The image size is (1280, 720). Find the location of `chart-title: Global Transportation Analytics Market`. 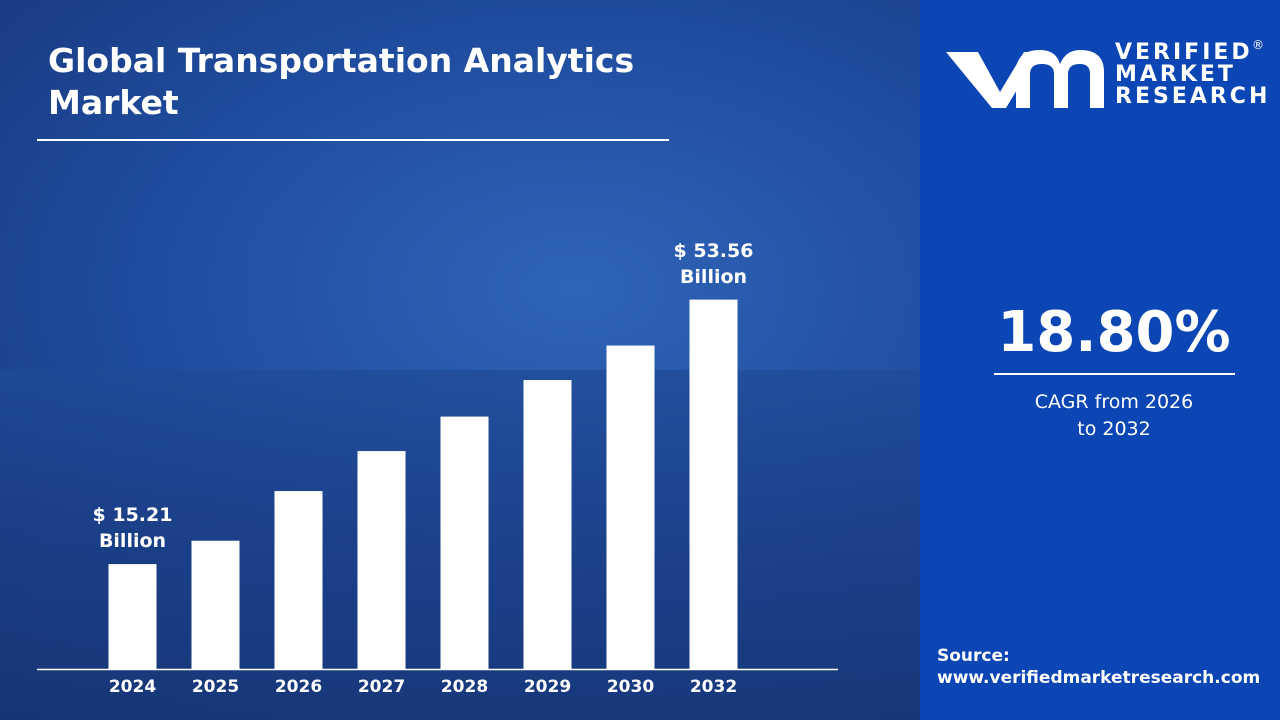

chart-title: Global Transportation Analytics Market is located at coordinates (341, 81).